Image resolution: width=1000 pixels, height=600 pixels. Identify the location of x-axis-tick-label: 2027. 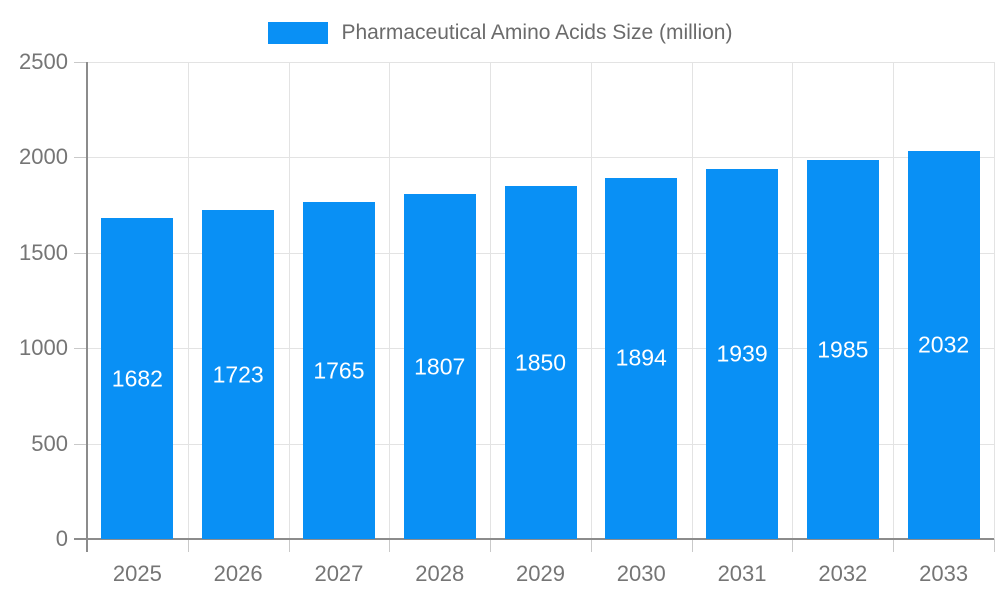
(339, 573).